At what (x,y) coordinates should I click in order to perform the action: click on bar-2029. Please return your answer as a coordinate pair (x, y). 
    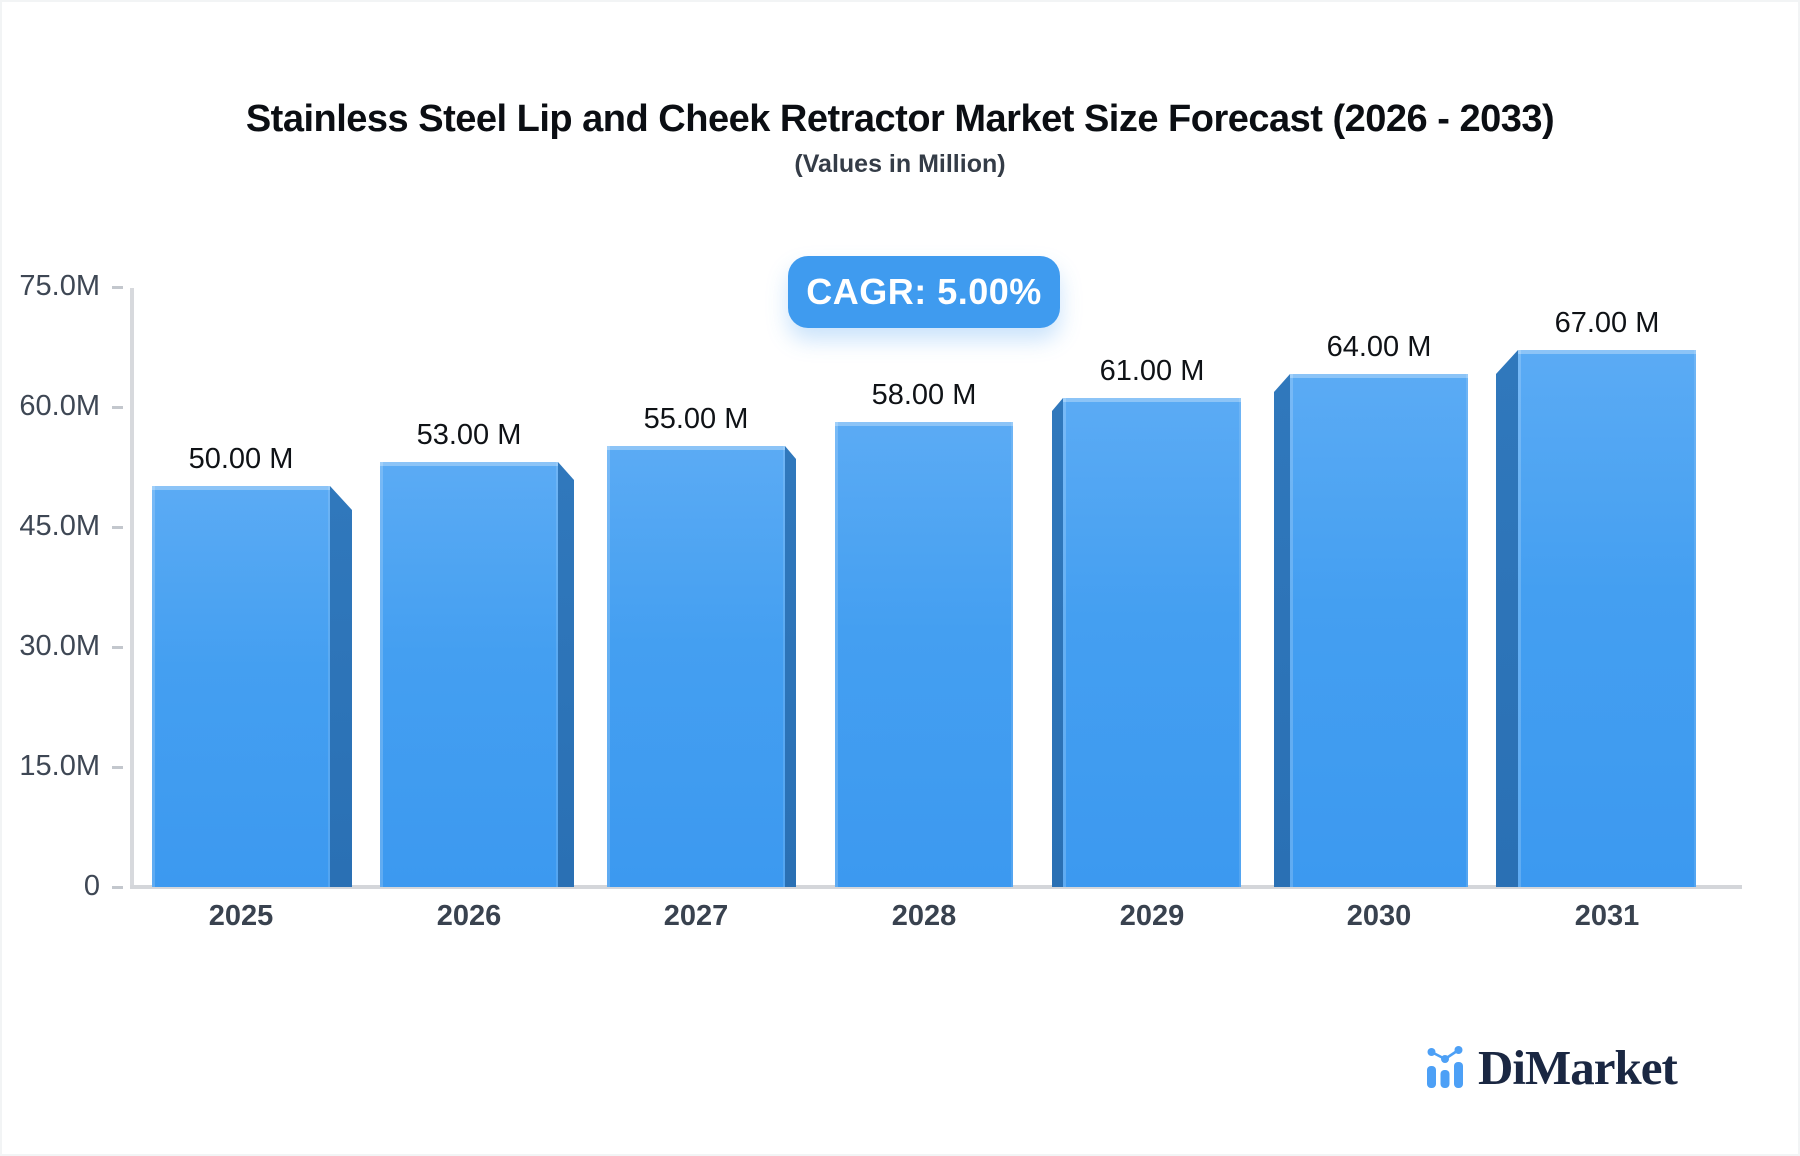
    Looking at the image, I should click on (1152, 642).